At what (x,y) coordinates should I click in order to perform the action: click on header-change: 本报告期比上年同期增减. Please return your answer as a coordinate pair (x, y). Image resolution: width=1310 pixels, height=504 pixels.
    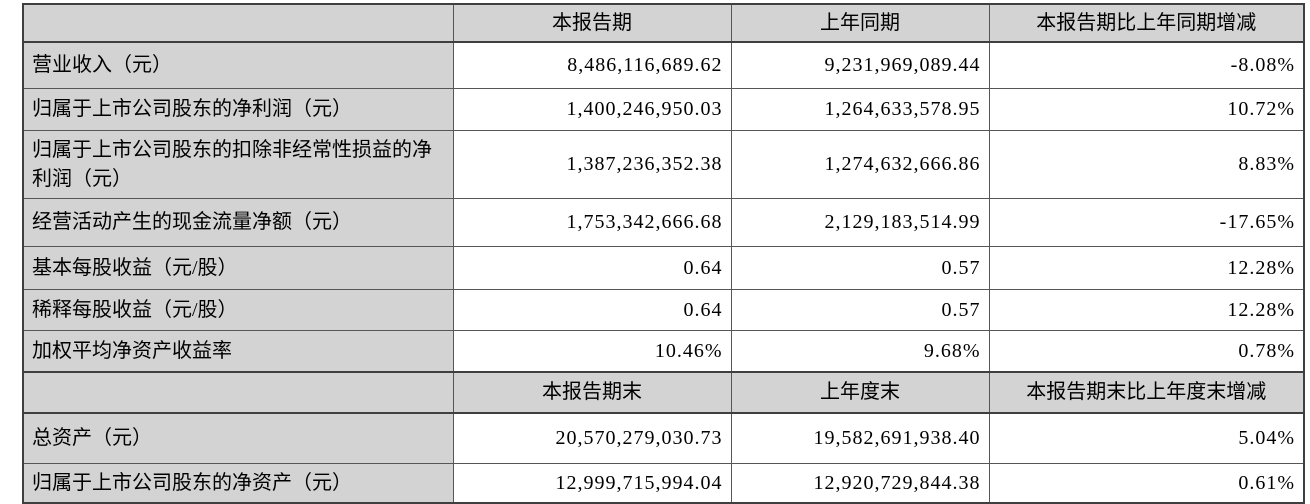
    Looking at the image, I should click on (1146, 23).